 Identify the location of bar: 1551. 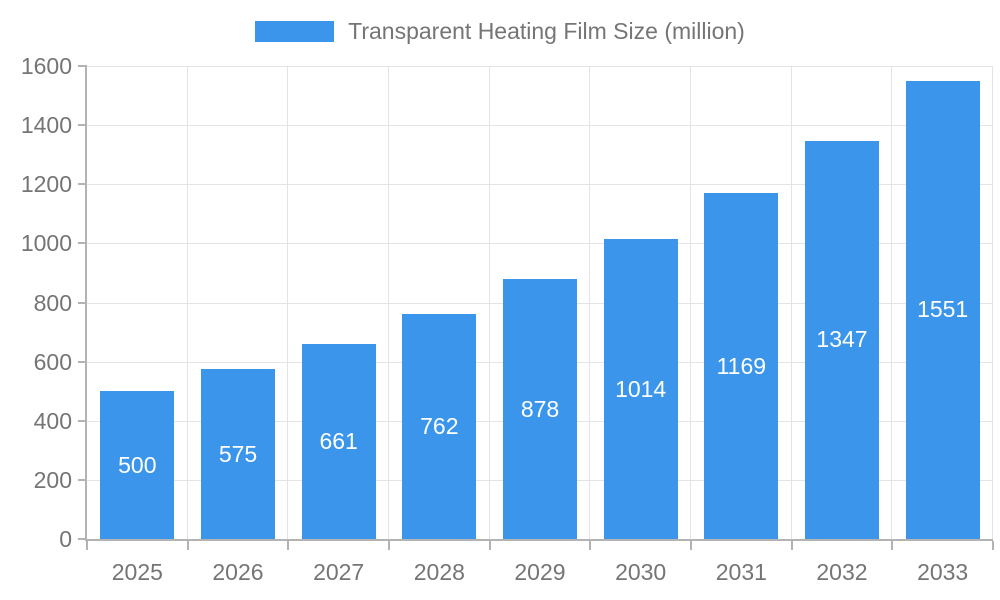
(942, 309).